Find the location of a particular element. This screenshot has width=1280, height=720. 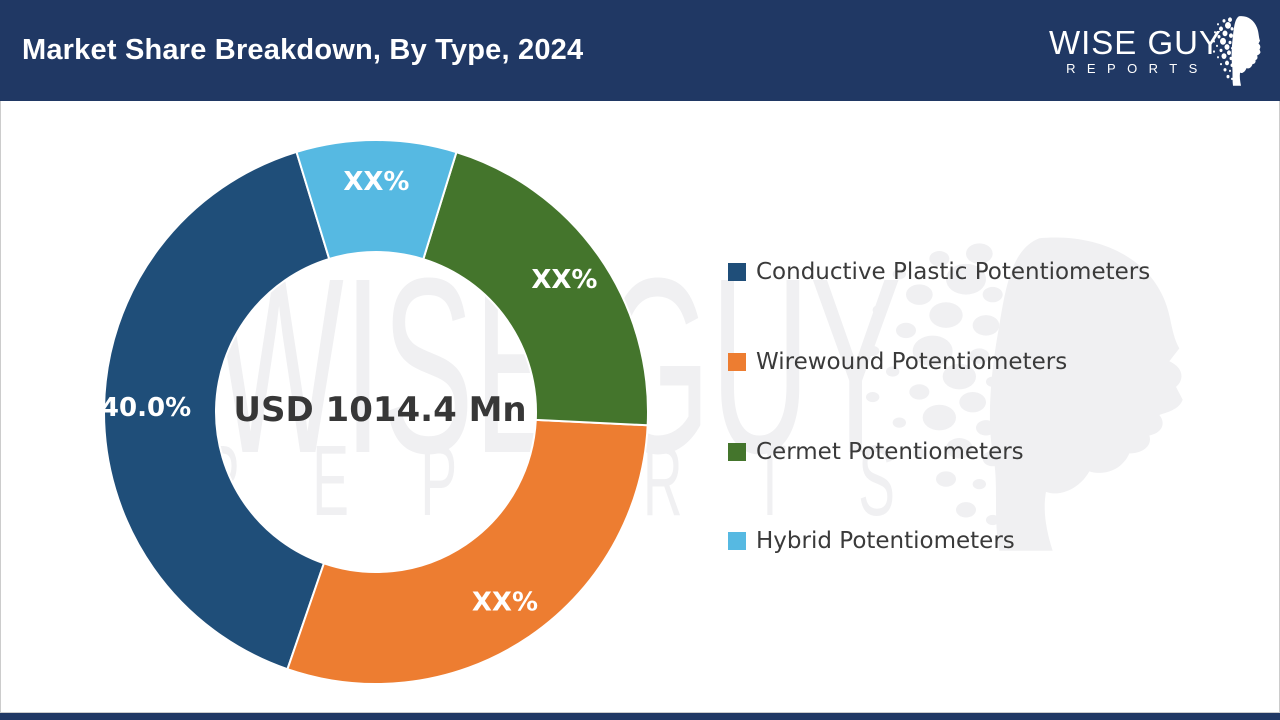

logo-subtext: REPORTS is located at coordinates (1137, 68).